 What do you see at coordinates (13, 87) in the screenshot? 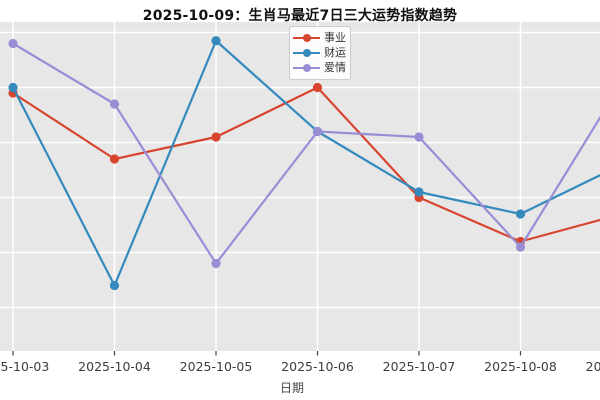
I see `data-point-财运-2025-10-03` at bounding box center [13, 87].